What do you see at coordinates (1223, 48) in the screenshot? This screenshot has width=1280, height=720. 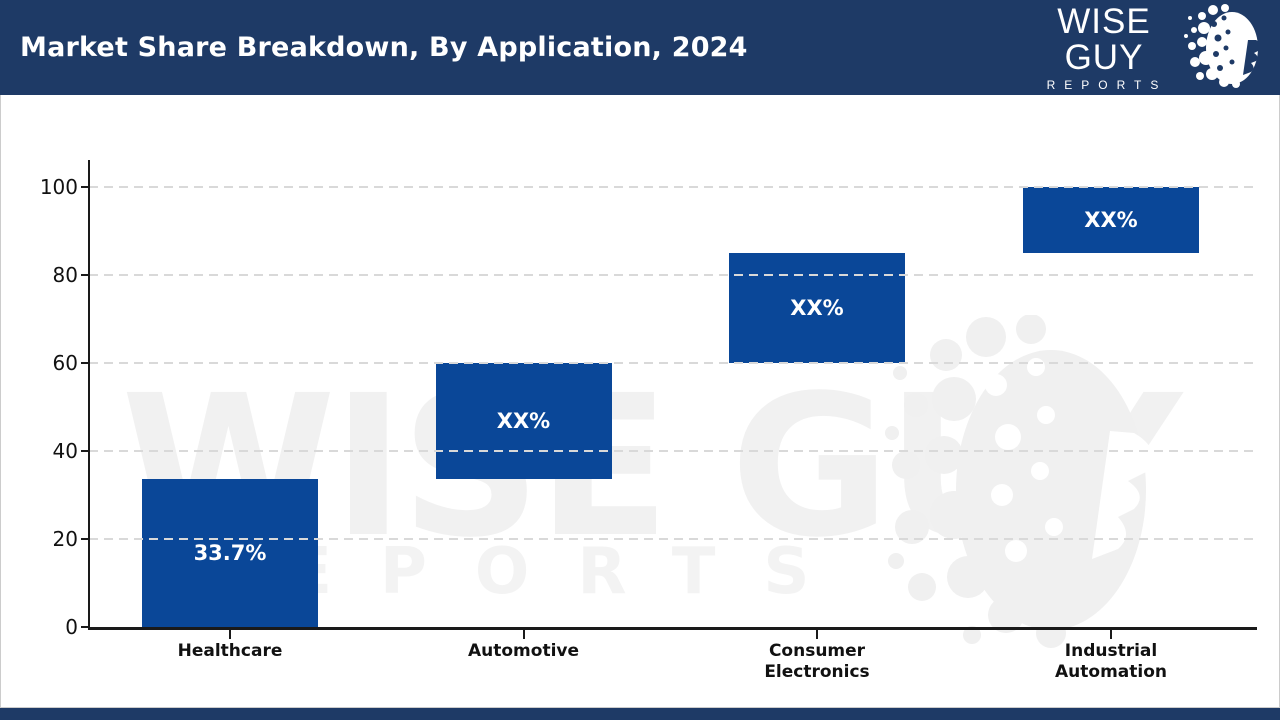 I see `head-dots-icon` at bounding box center [1223, 48].